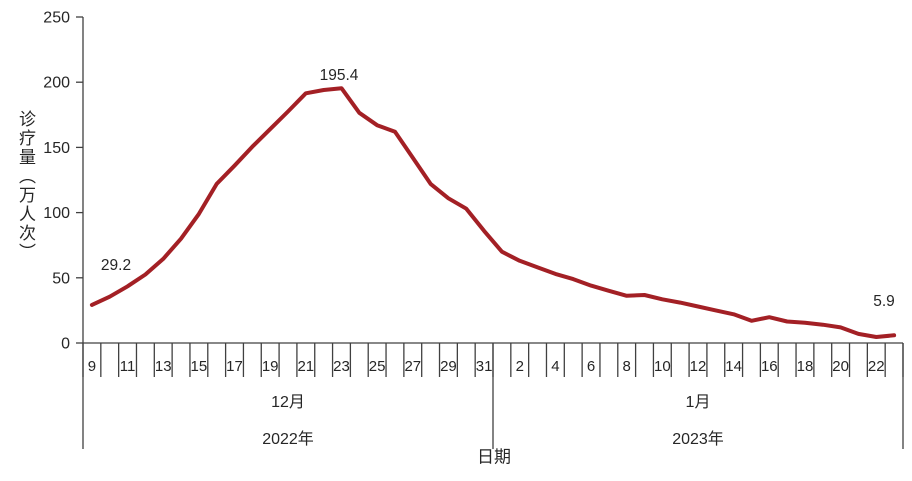 The width and height of the screenshot is (912, 481). Describe the element at coordinates (884, 301) in the screenshot. I see `data-label-end: 5.9` at that location.